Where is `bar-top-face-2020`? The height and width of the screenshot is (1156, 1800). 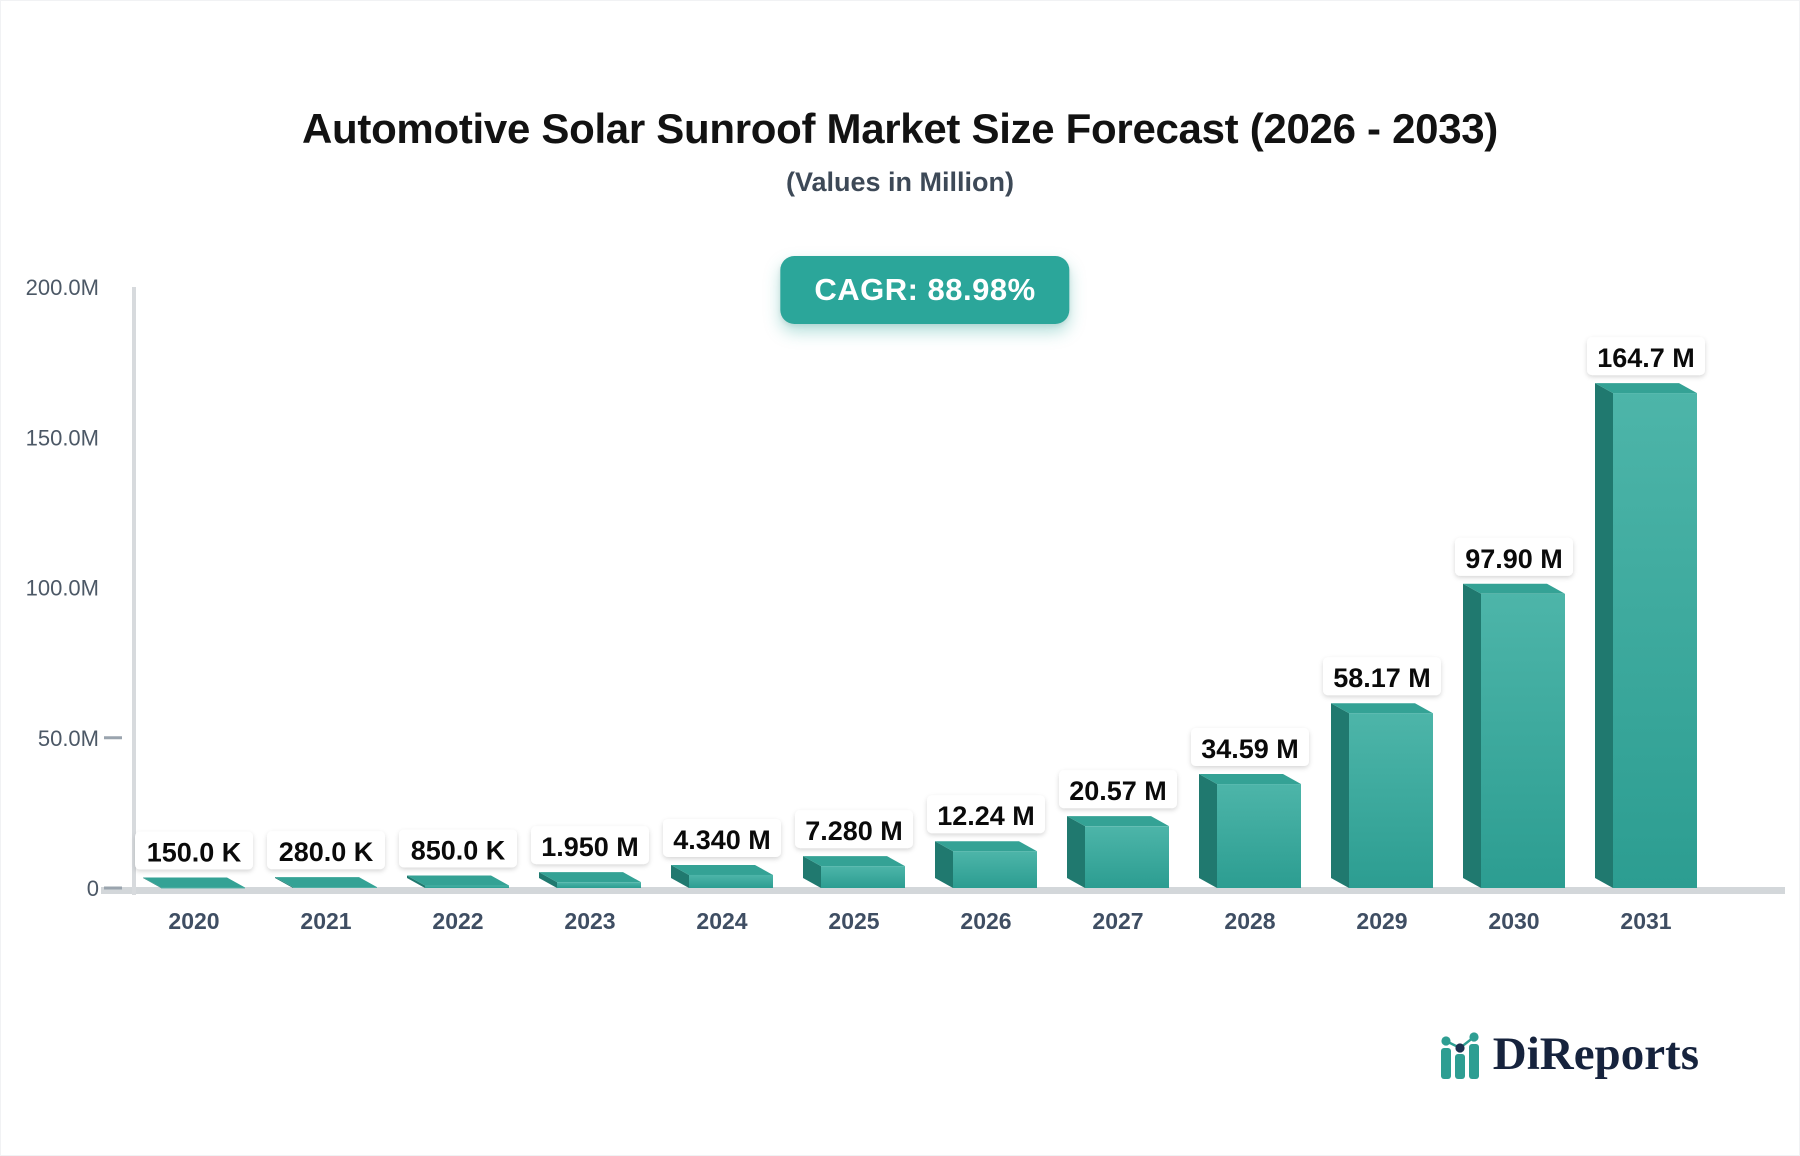 bar-top-face-2020 is located at coordinates (194, 882).